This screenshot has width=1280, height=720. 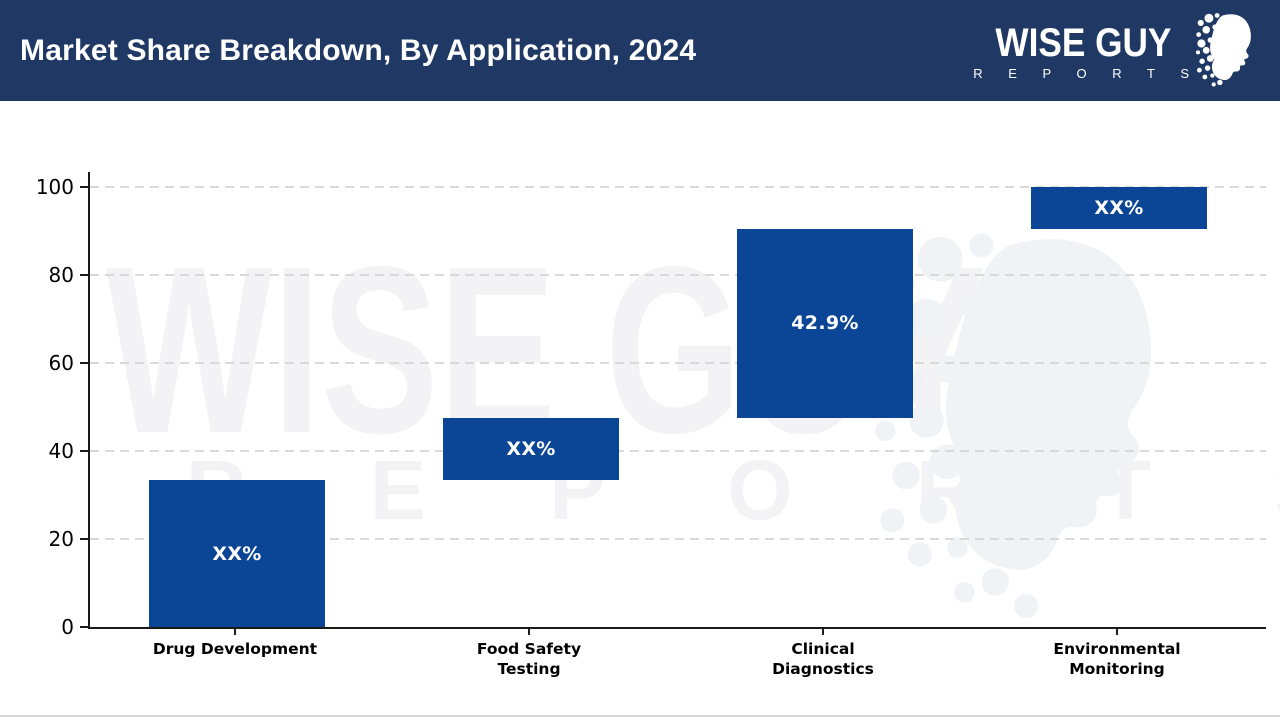 What do you see at coordinates (1223, 50) in the screenshot?
I see `brand-face-icon` at bounding box center [1223, 50].